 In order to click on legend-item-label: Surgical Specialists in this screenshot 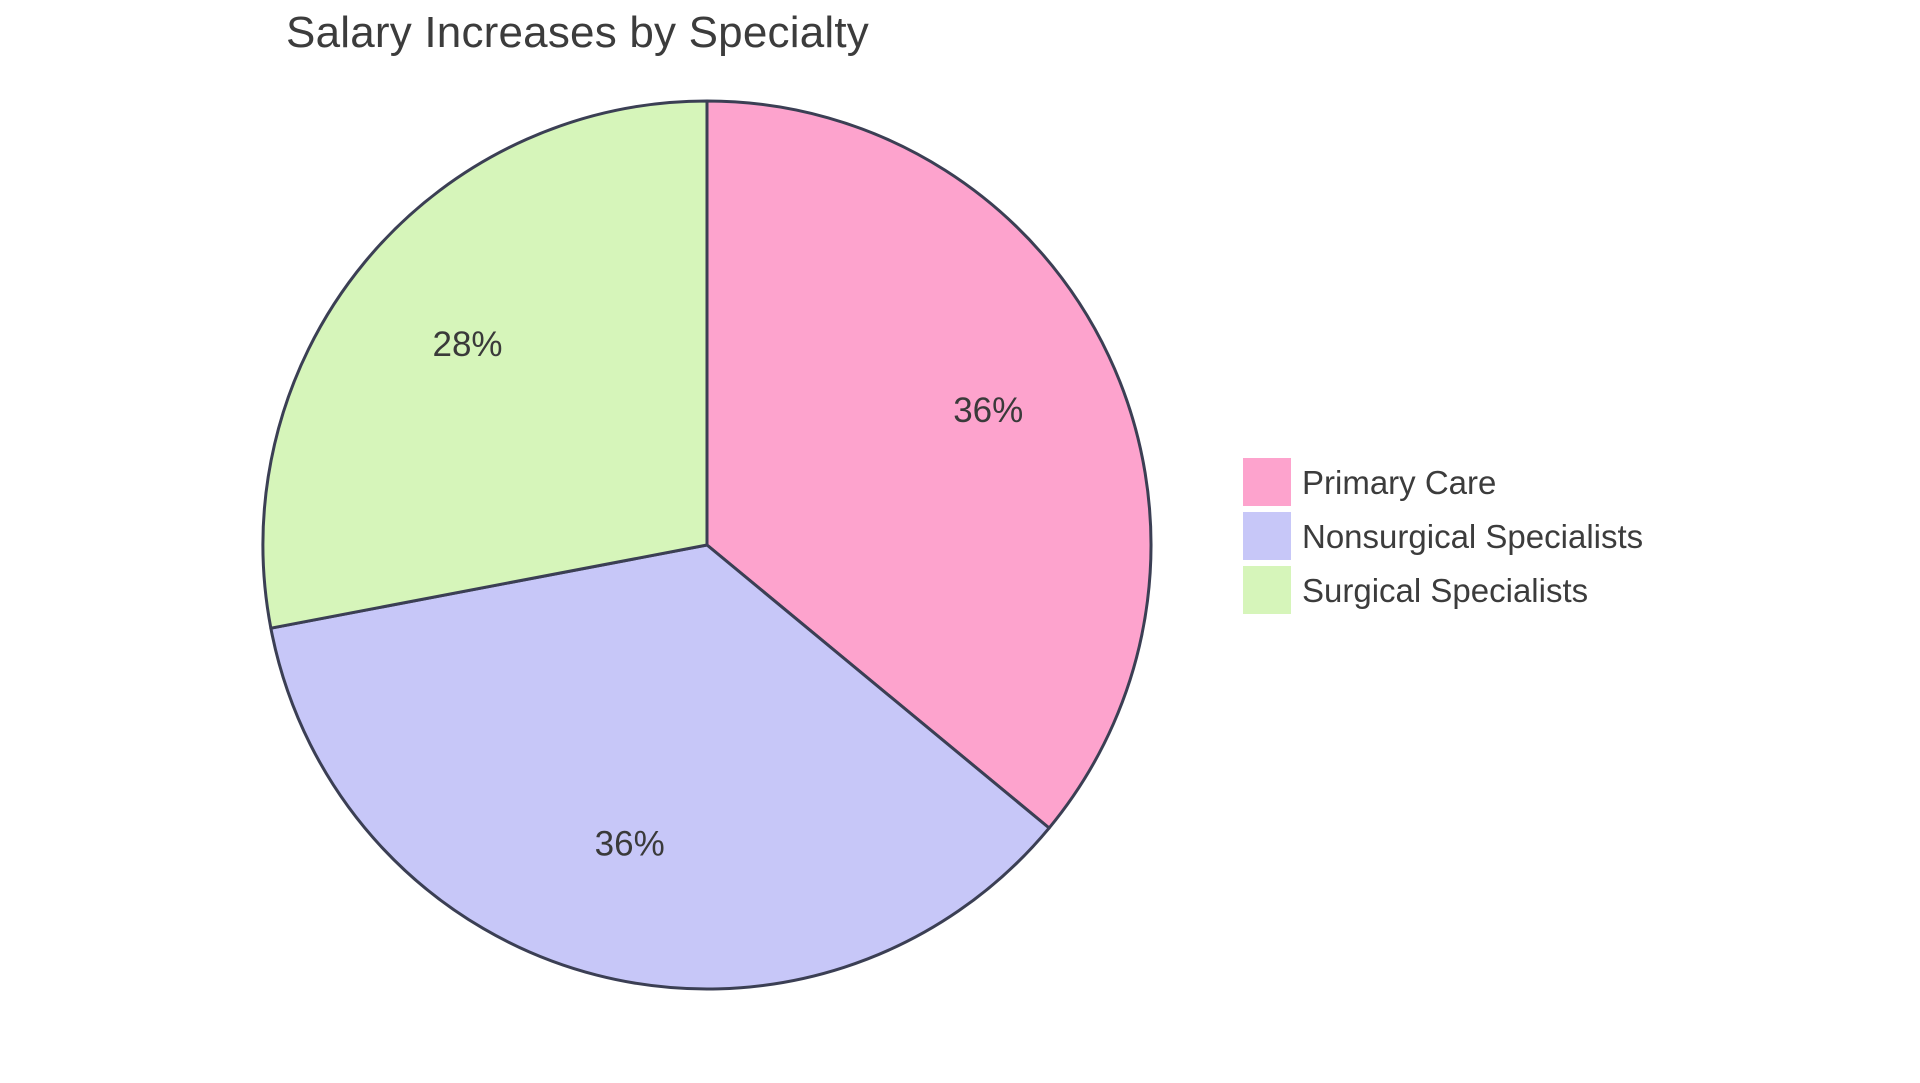, I will do `click(1445, 590)`.